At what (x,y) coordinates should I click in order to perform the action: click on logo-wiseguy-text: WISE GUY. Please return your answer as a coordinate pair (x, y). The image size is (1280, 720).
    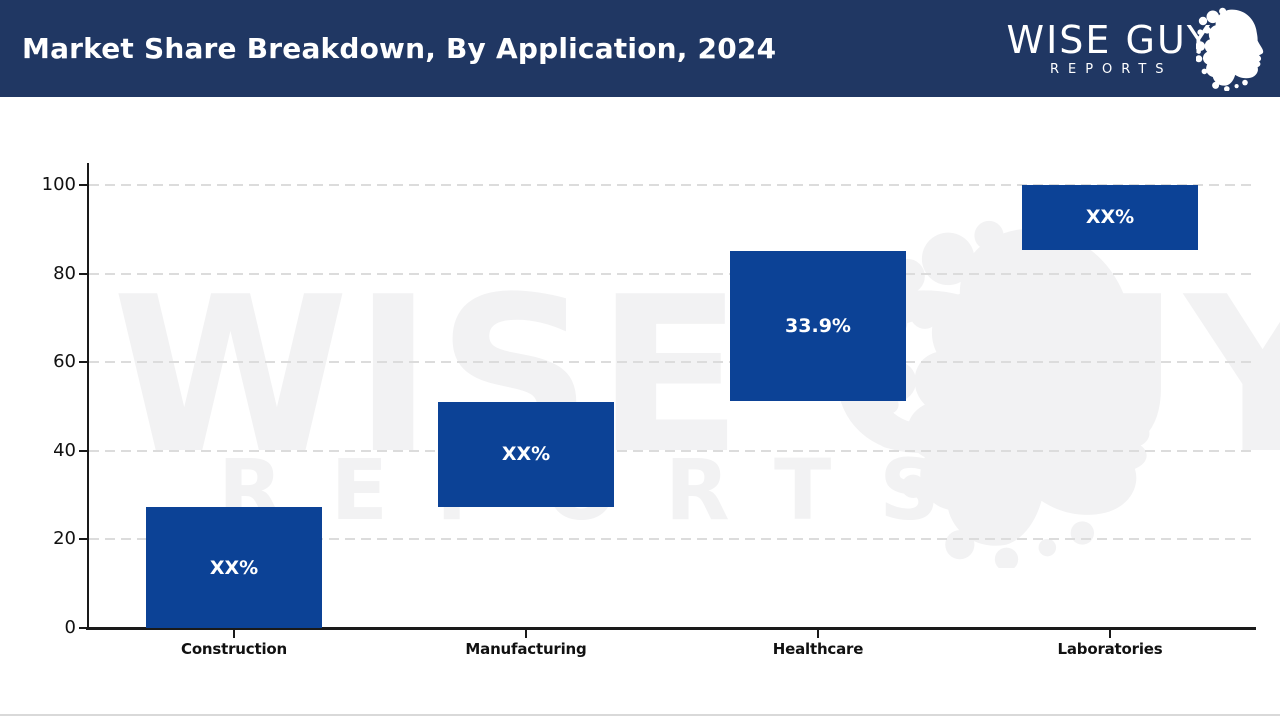
    Looking at the image, I should click on (1109, 39).